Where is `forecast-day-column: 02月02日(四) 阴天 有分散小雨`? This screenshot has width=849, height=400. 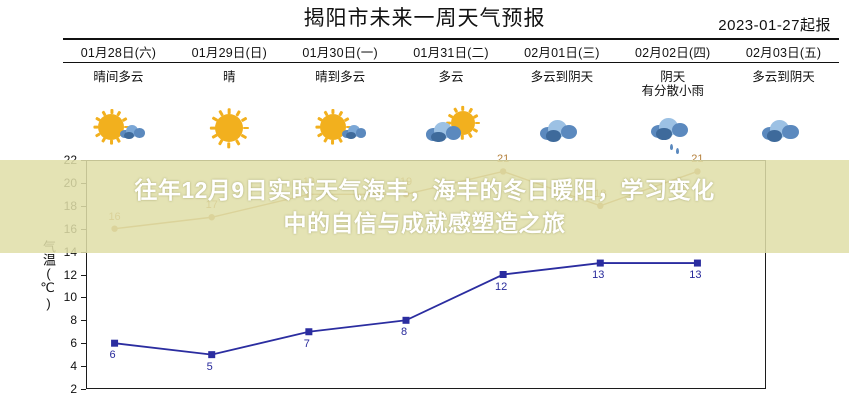
forecast-day-column: 02月02日(四) 阴天 有分散小雨 is located at coordinates (673, 80).